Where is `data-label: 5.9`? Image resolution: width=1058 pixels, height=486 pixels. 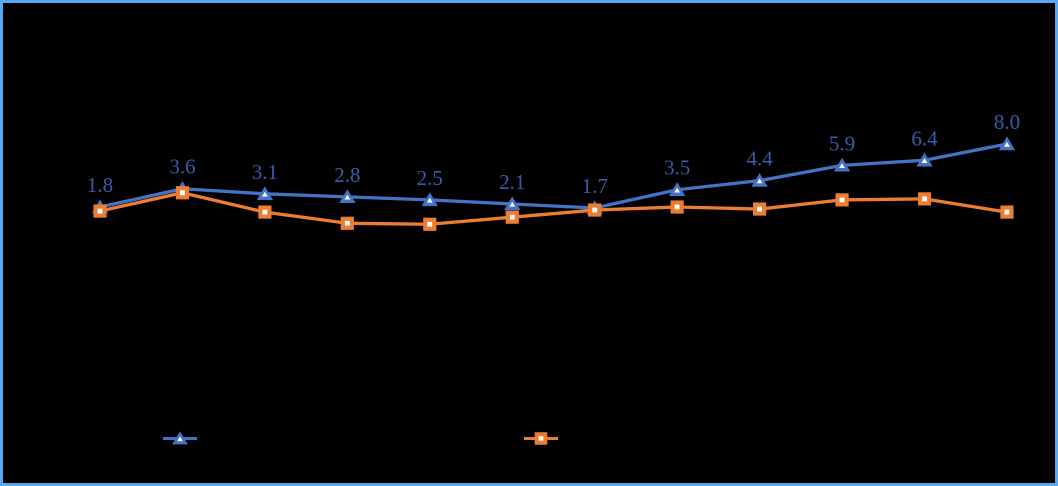
data-label: 5.9 is located at coordinates (842, 143).